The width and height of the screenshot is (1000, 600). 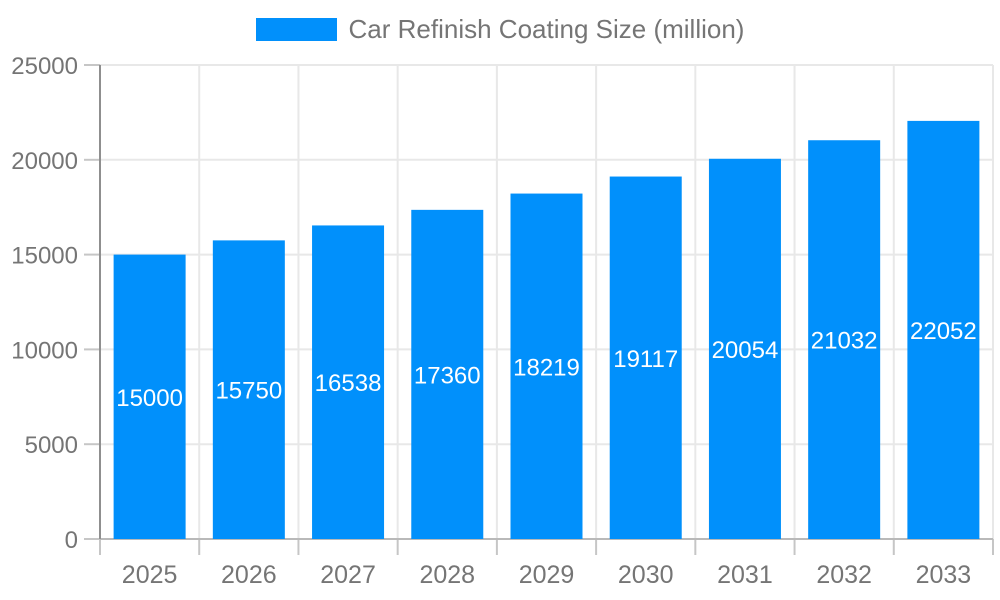 I want to click on bar-value-label: 22052, so click(x=943, y=331).